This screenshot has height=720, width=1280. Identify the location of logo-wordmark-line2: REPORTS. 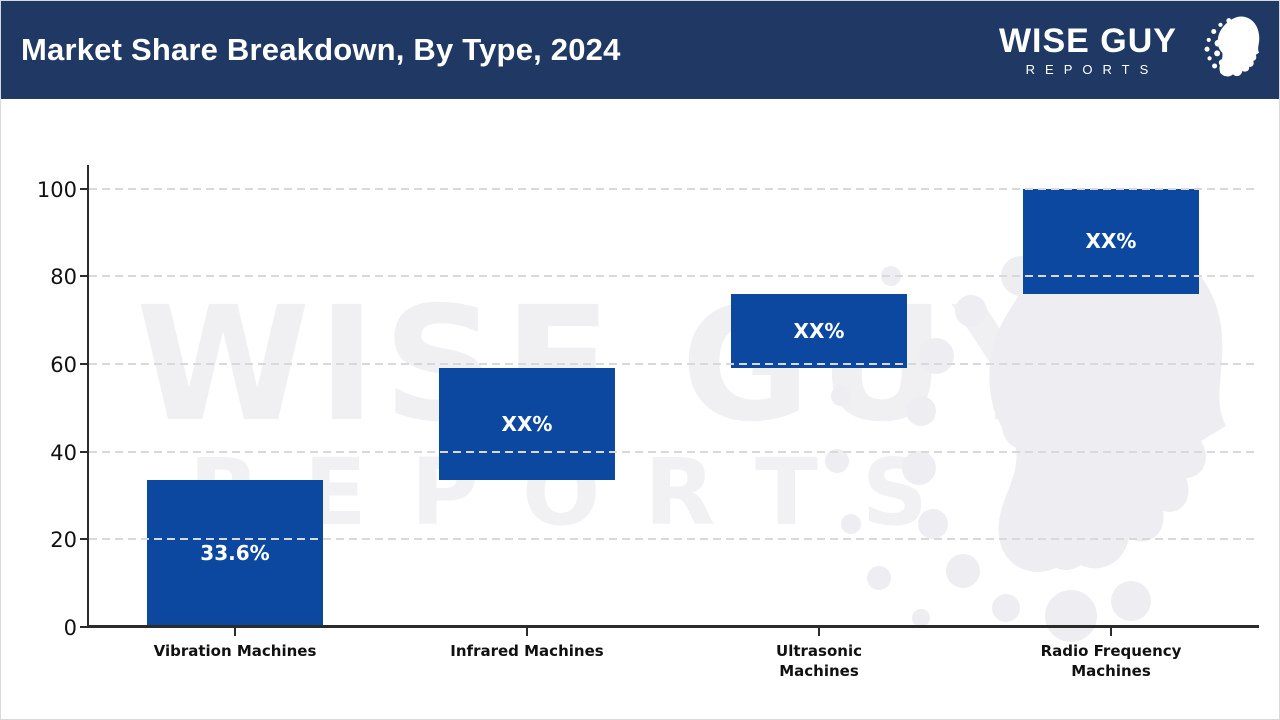
(1092, 69).